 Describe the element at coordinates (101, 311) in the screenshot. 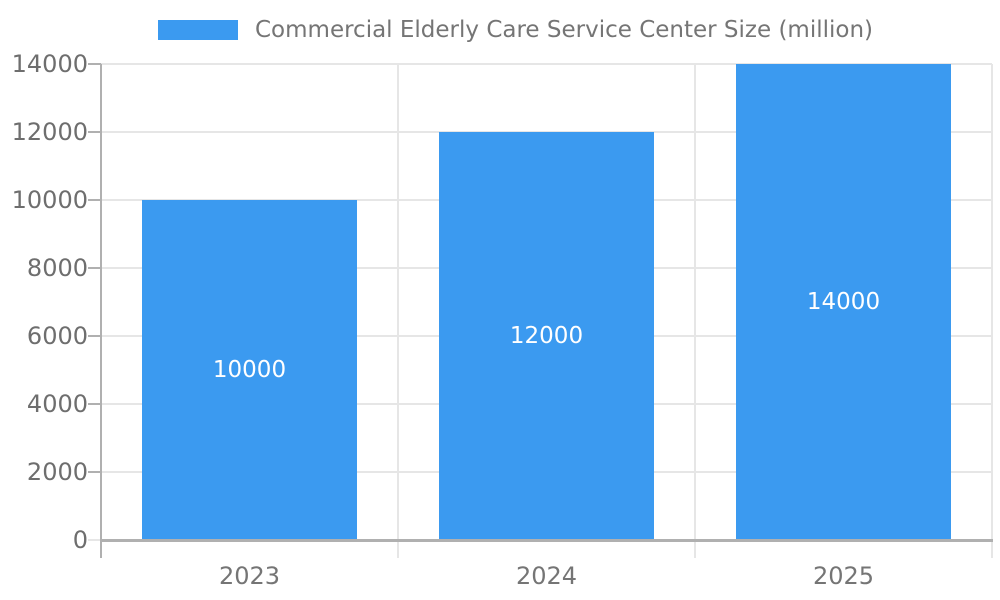

I see `y-axis-line` at that location.